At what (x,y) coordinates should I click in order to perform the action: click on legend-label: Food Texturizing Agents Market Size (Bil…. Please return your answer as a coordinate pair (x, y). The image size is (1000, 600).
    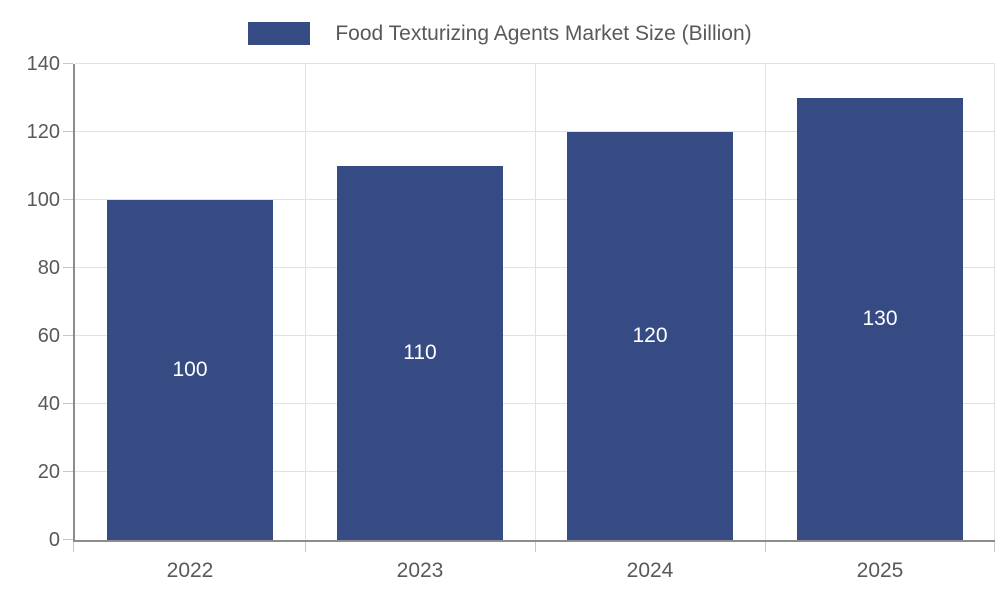
    Looking at the image, I should click on (543, 33).